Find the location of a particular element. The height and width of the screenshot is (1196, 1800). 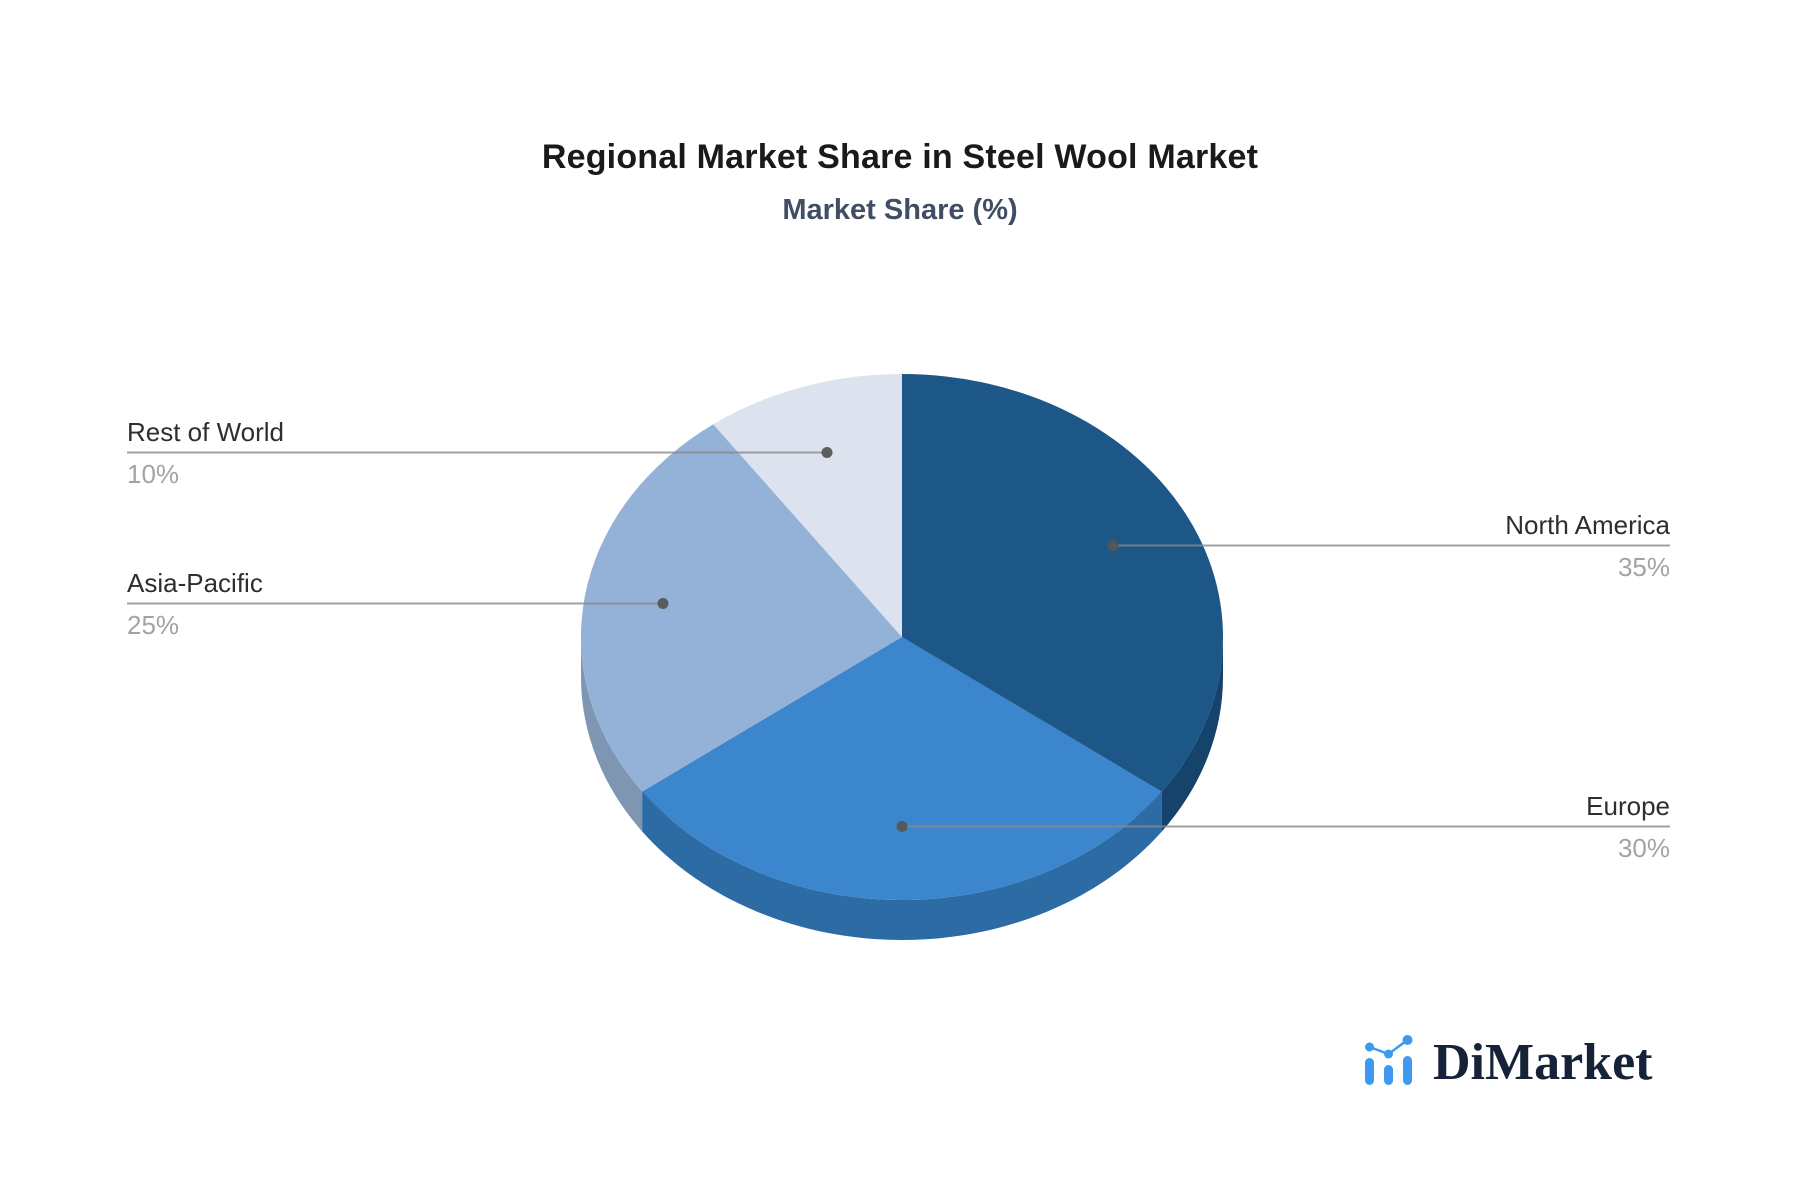

pie-slice-asia-pacific is located at coordinates (741, 608).